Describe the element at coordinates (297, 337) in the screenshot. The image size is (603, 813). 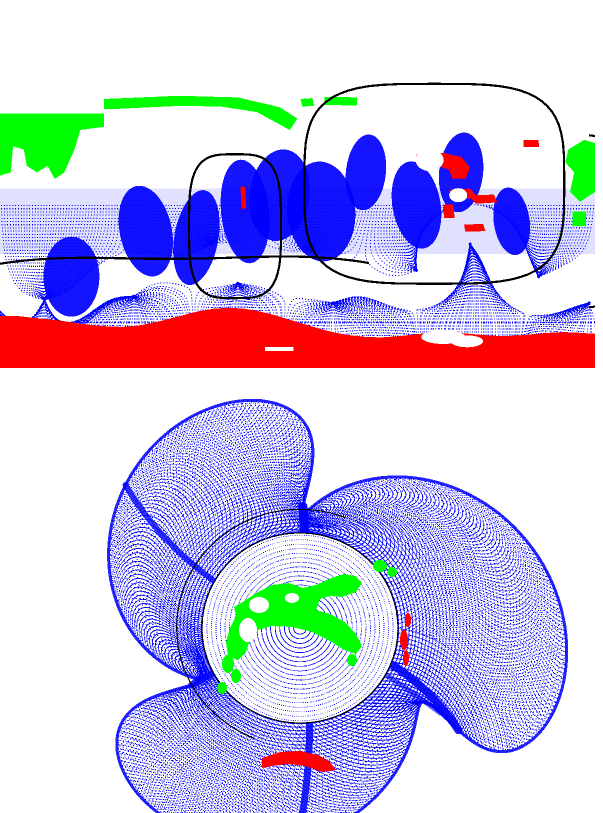
I see `saturated-band` at that location.